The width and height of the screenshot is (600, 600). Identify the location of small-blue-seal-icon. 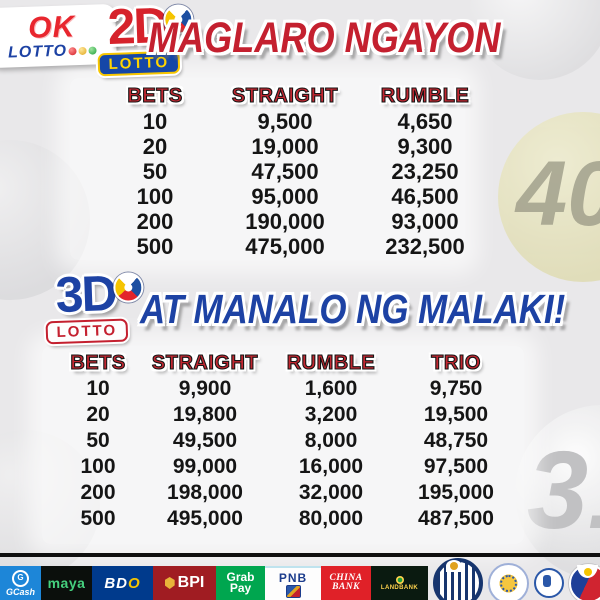
(549, 583).